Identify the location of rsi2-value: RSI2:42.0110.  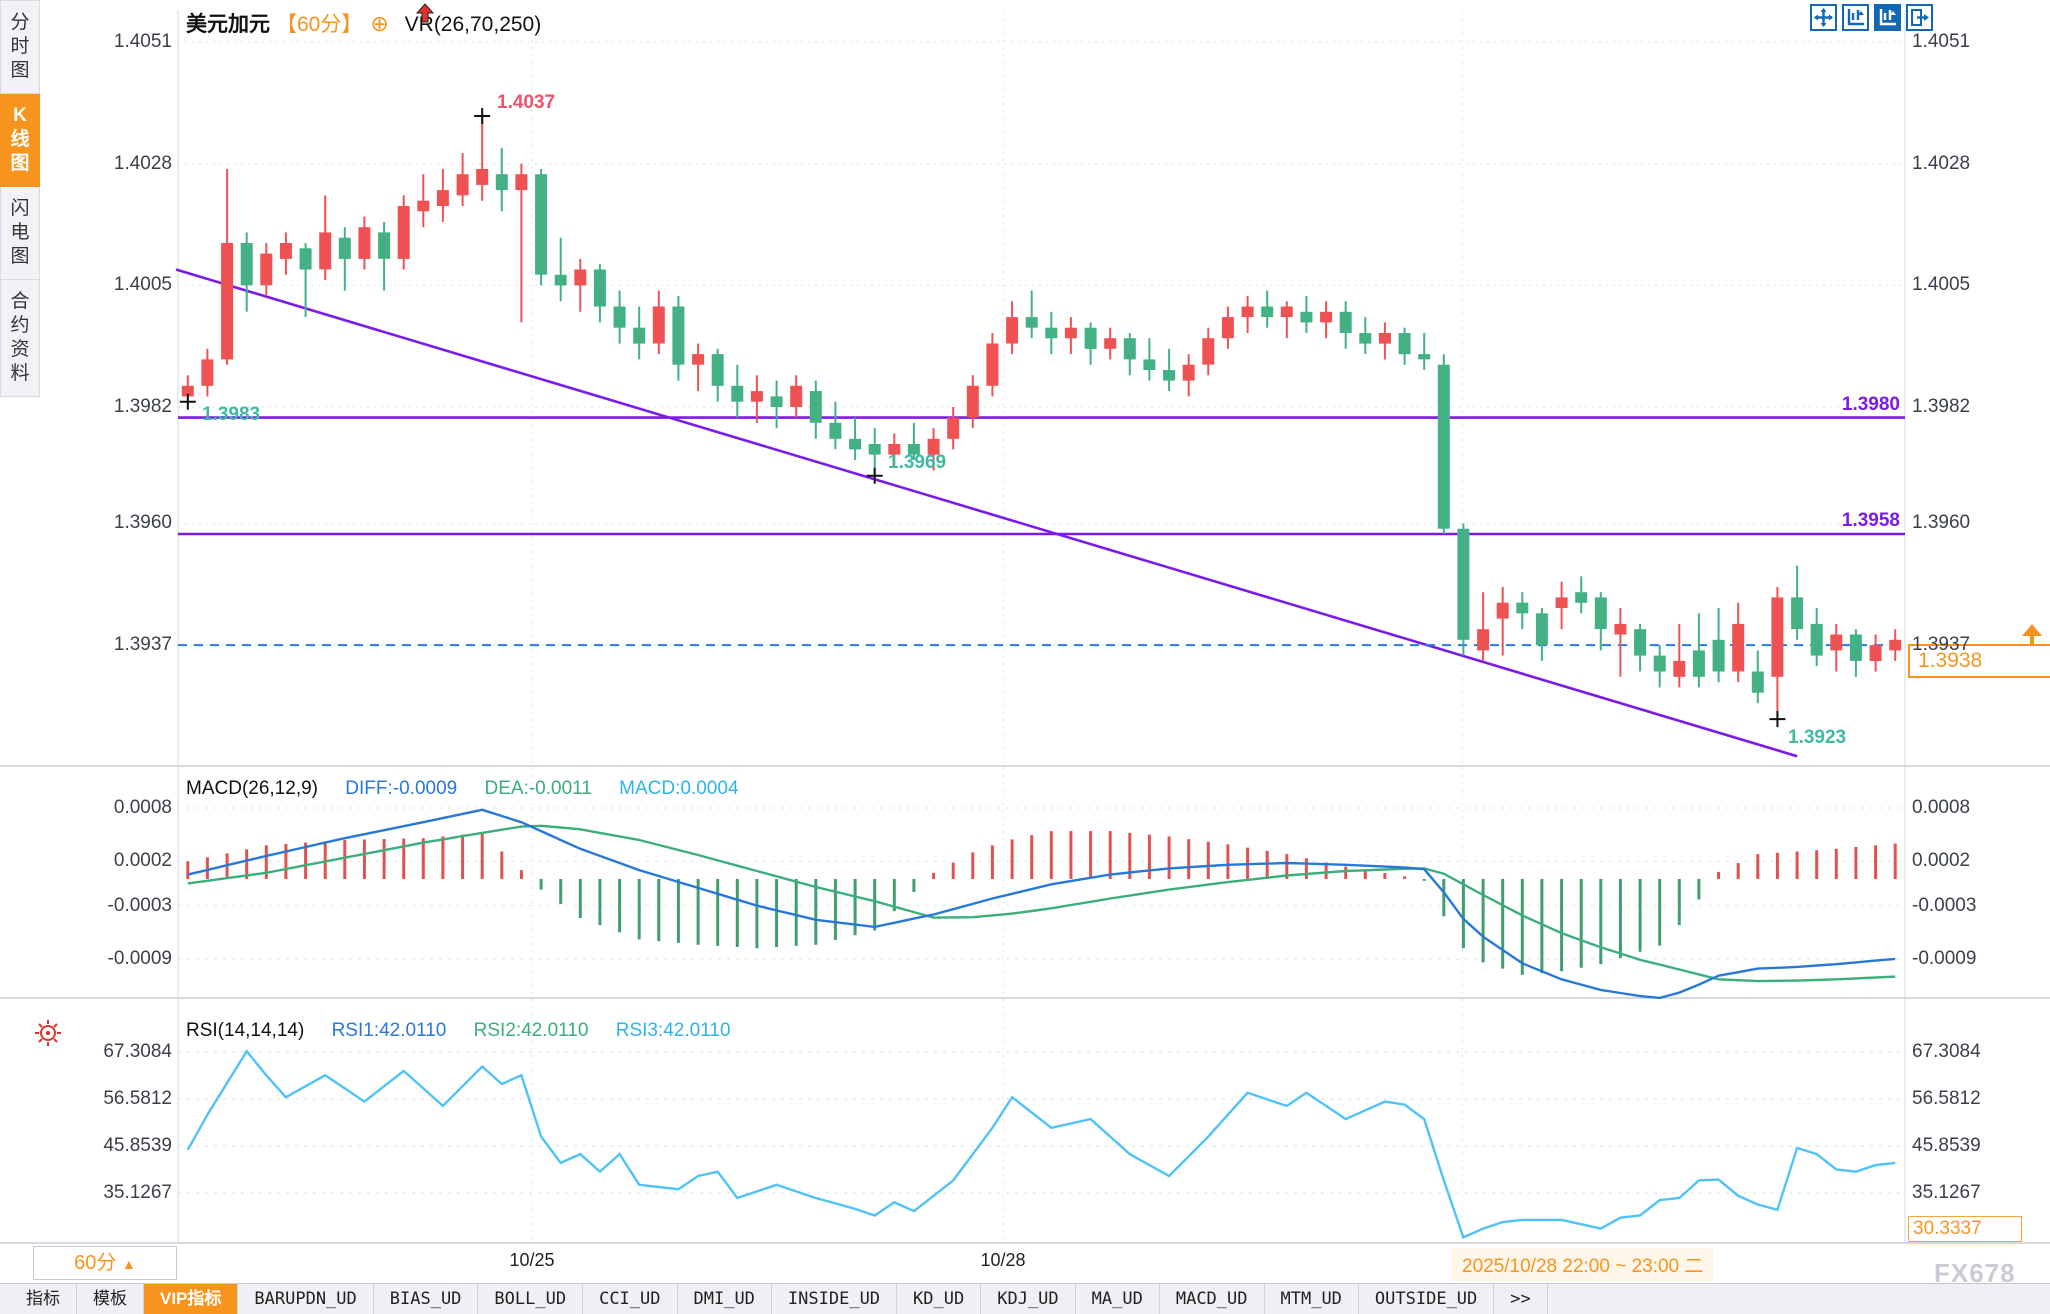
(531, 1030).